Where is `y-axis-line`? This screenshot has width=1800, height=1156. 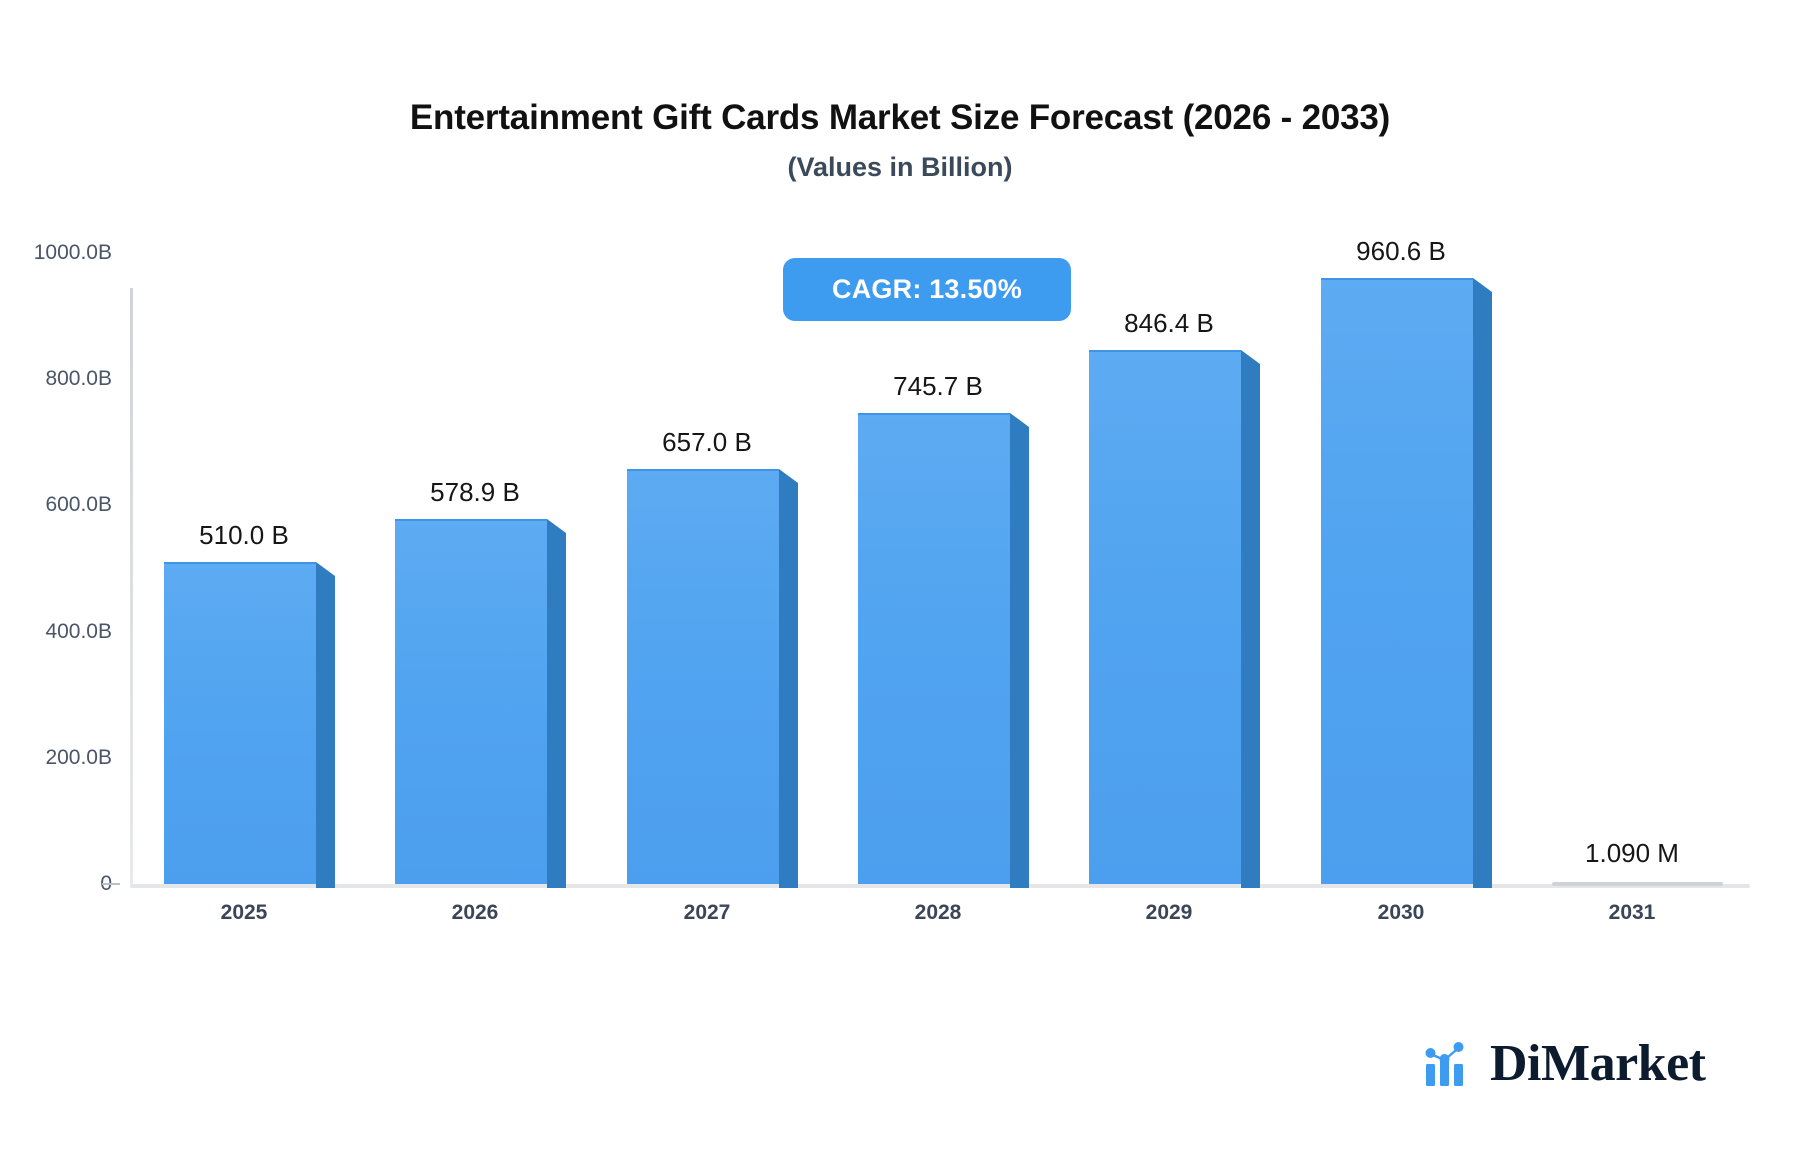 y-axis-line is located at coordinates (131, 586).